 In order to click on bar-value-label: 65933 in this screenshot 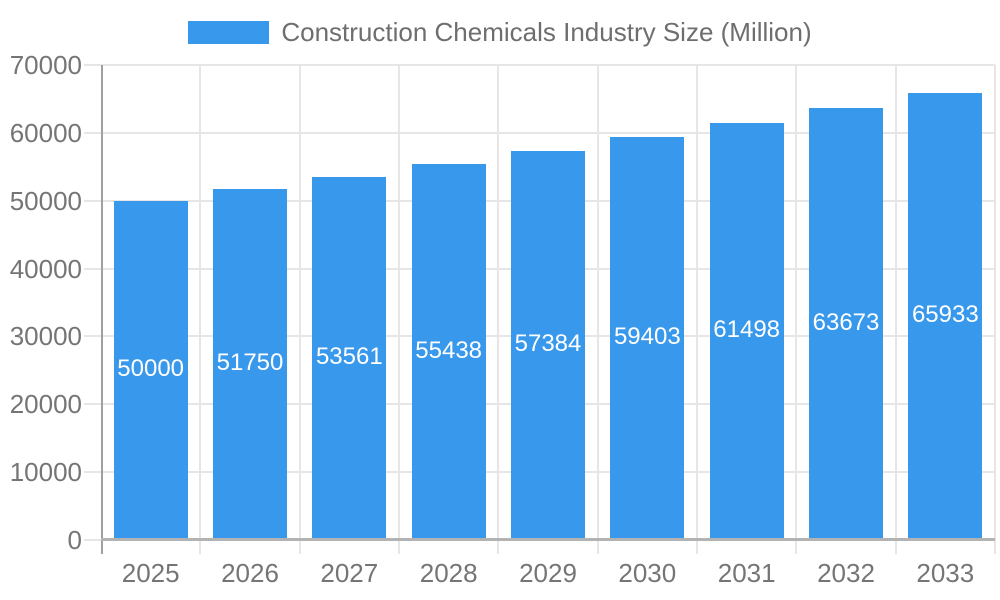, I will do `click(945, 315)`.